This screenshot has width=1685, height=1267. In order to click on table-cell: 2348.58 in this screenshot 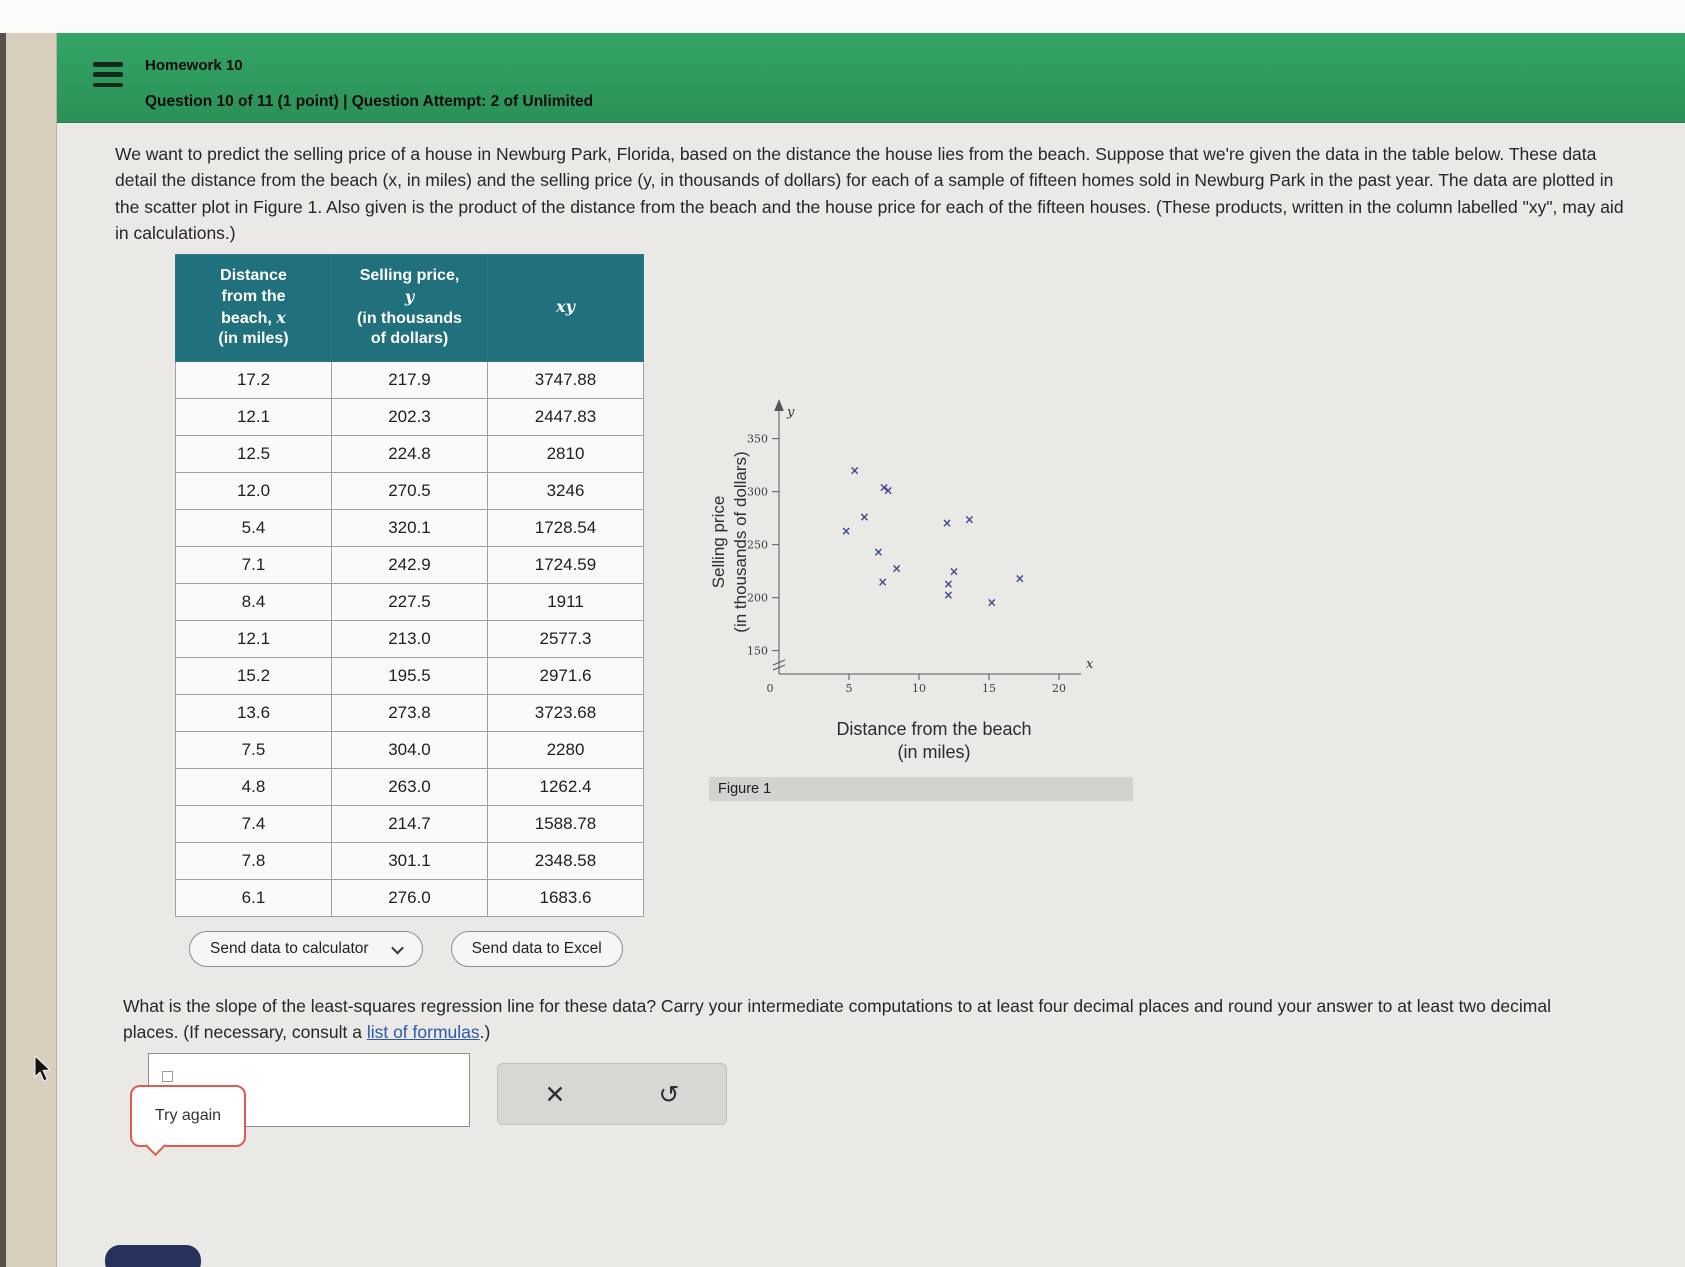, I will do `click(565, 861)`.